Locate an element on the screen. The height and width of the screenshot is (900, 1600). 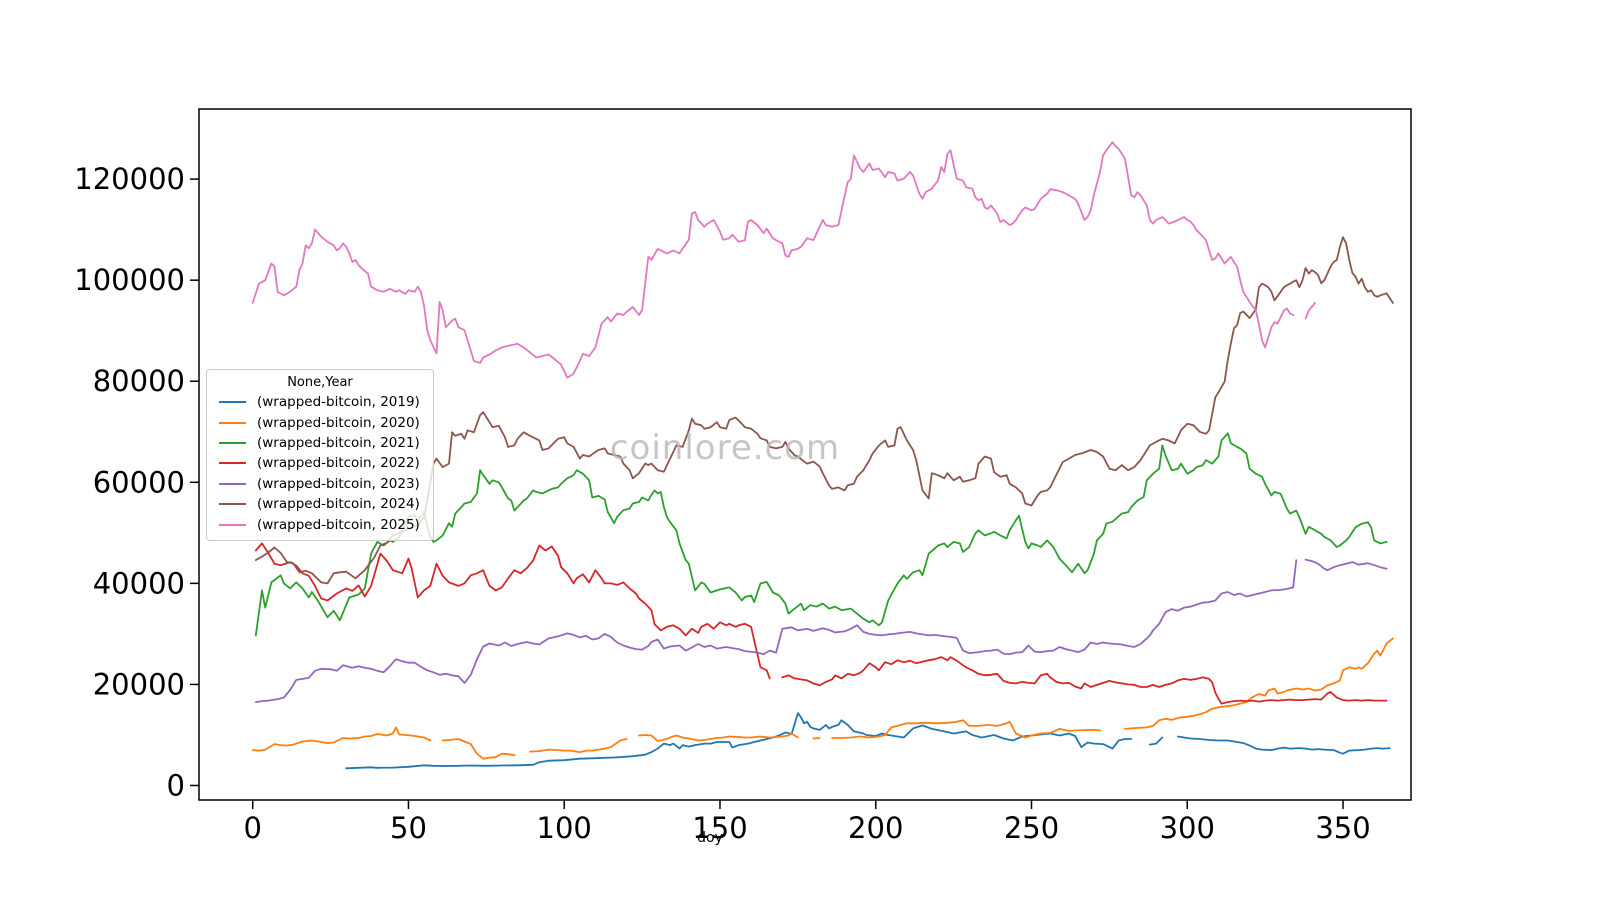
y-tick-label: 80000 is located at coordinates (139, 381).